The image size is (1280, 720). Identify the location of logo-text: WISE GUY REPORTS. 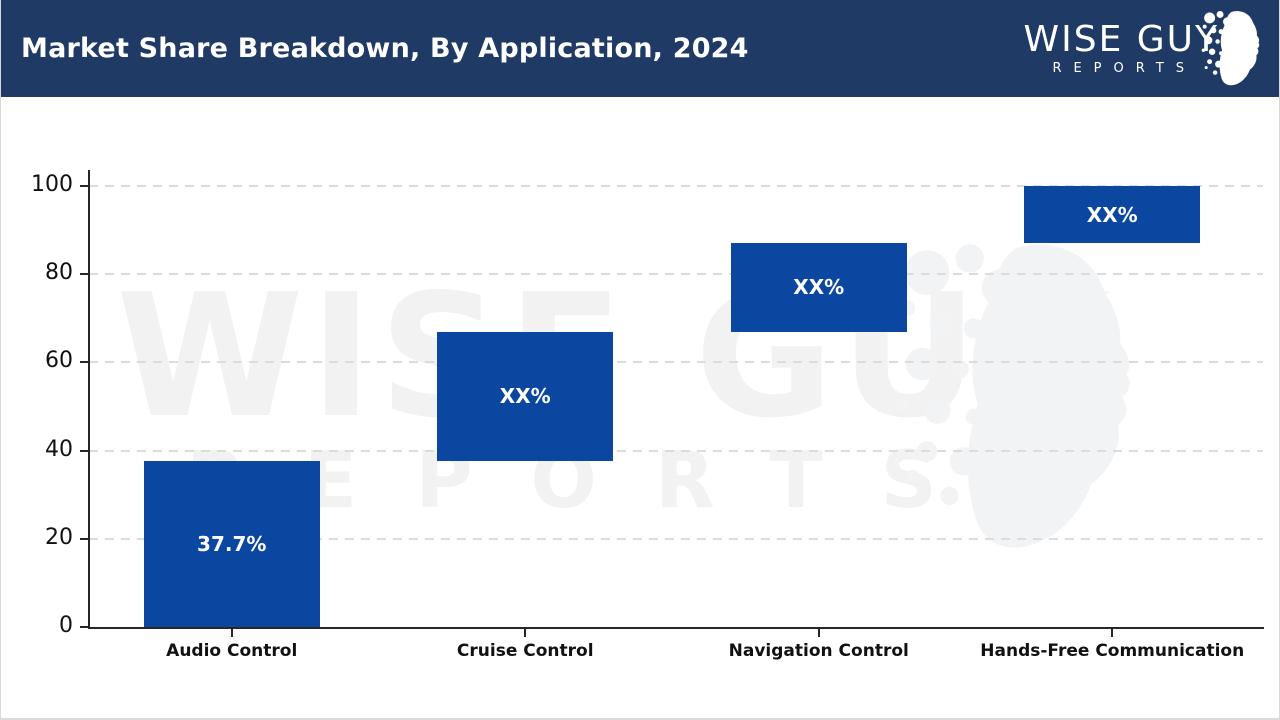
(1121, 48).